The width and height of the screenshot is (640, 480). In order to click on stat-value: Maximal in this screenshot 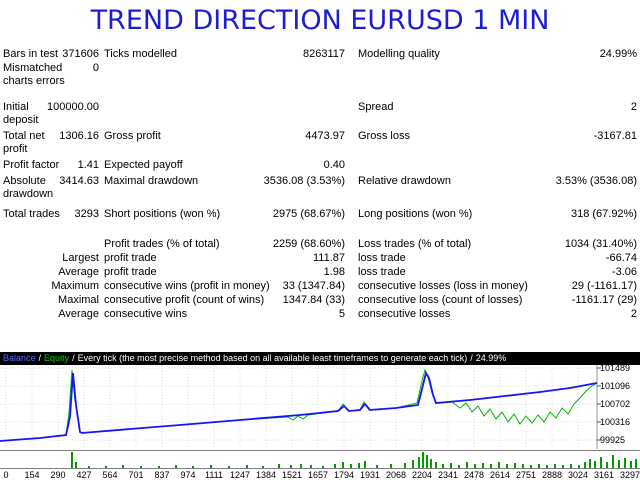, I will do `click(78, 300)`.